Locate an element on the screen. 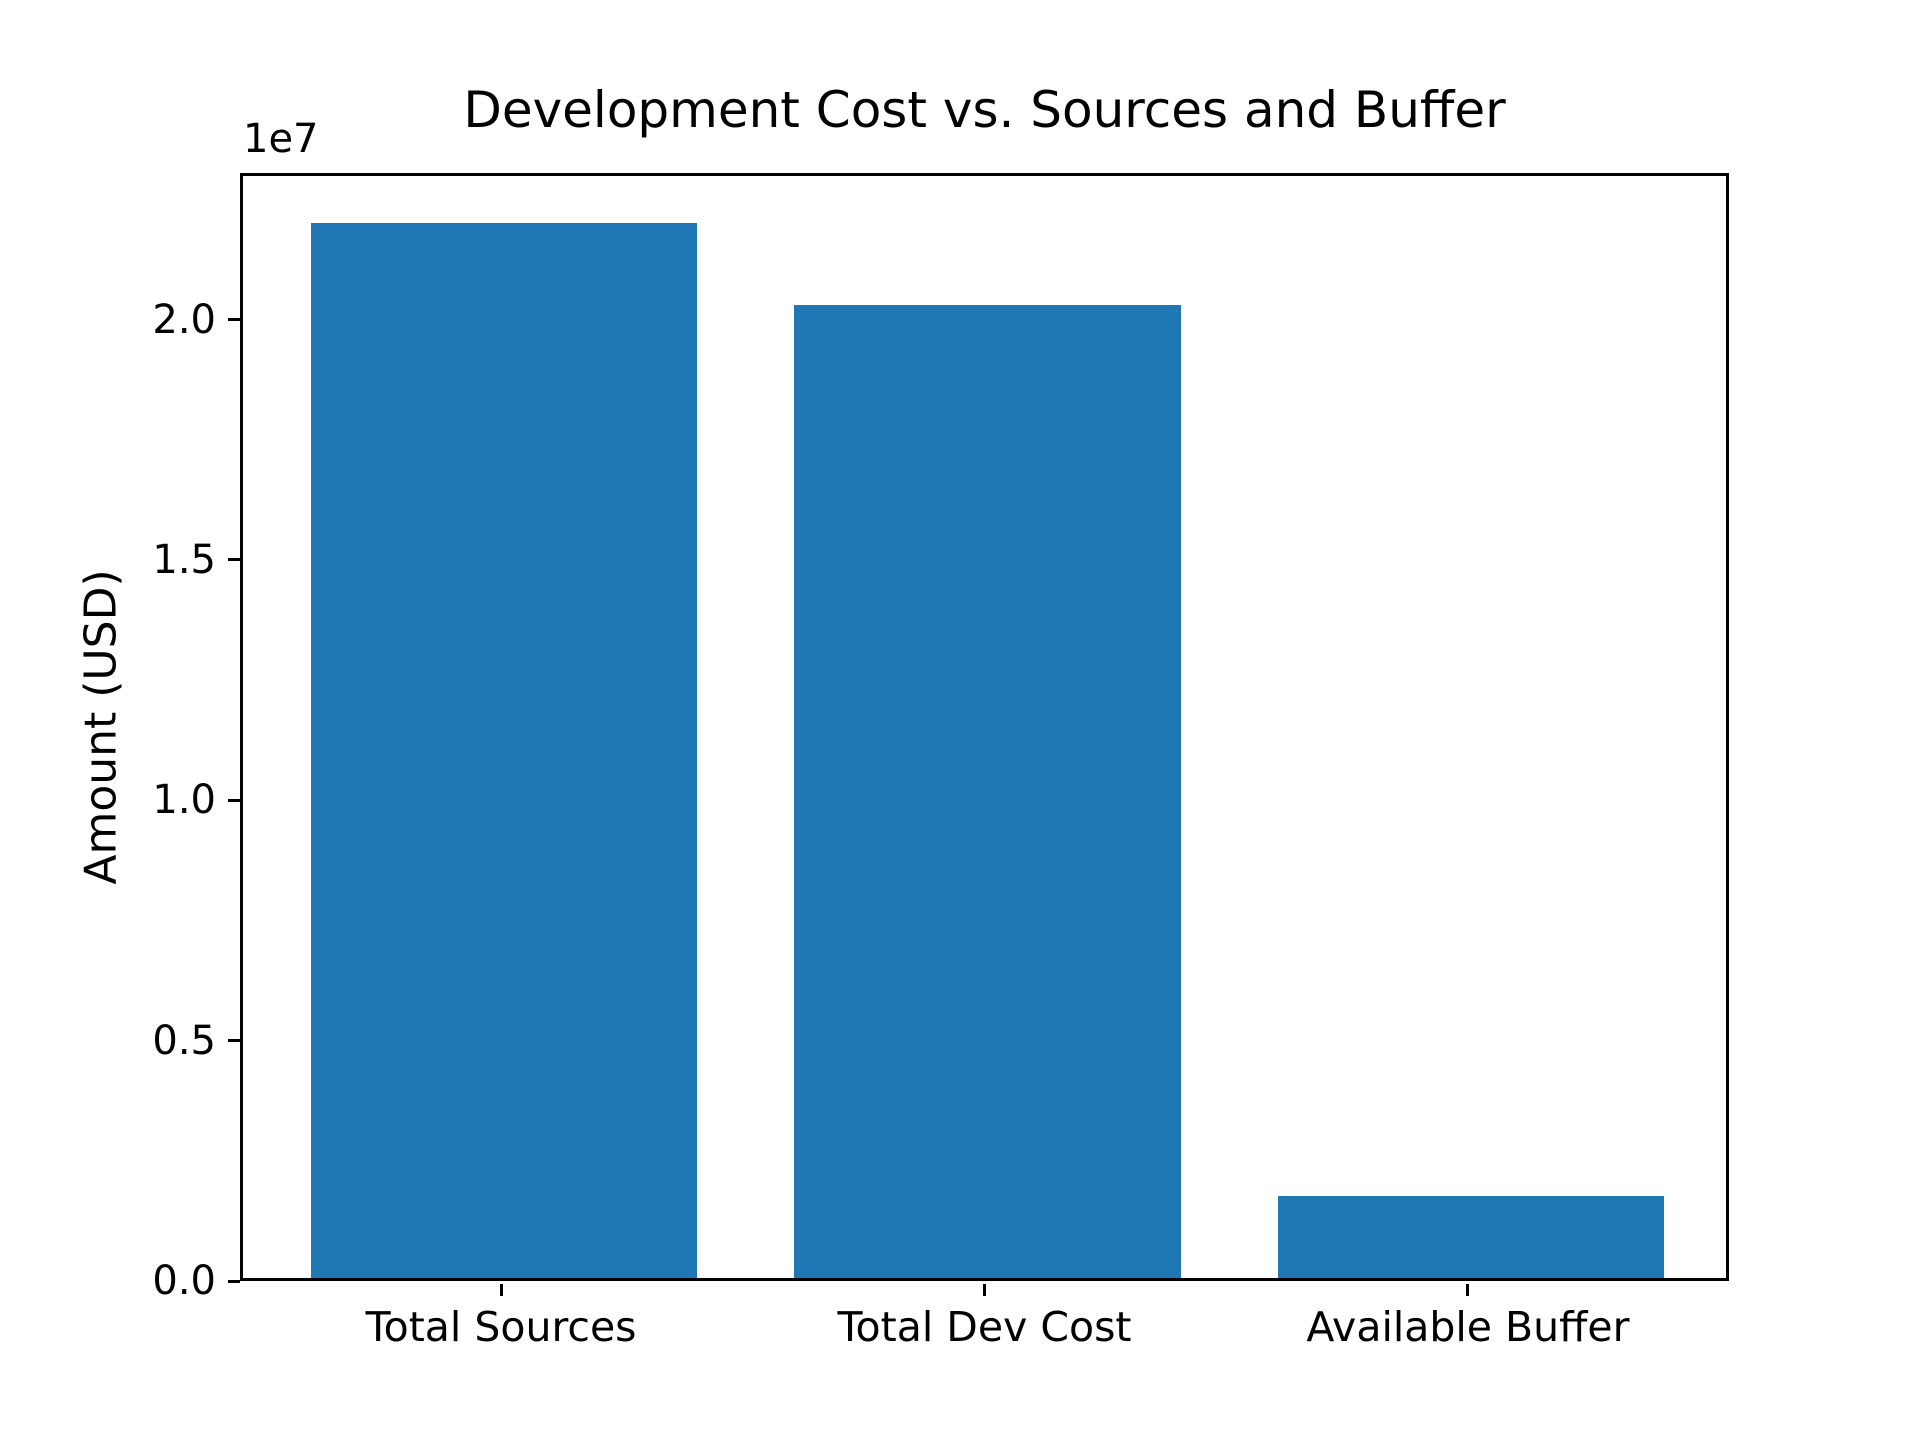 The width and height of the screenshot is (1920, 1440). y-tick-label: 0.0 is located at coordinates (184, 1281).